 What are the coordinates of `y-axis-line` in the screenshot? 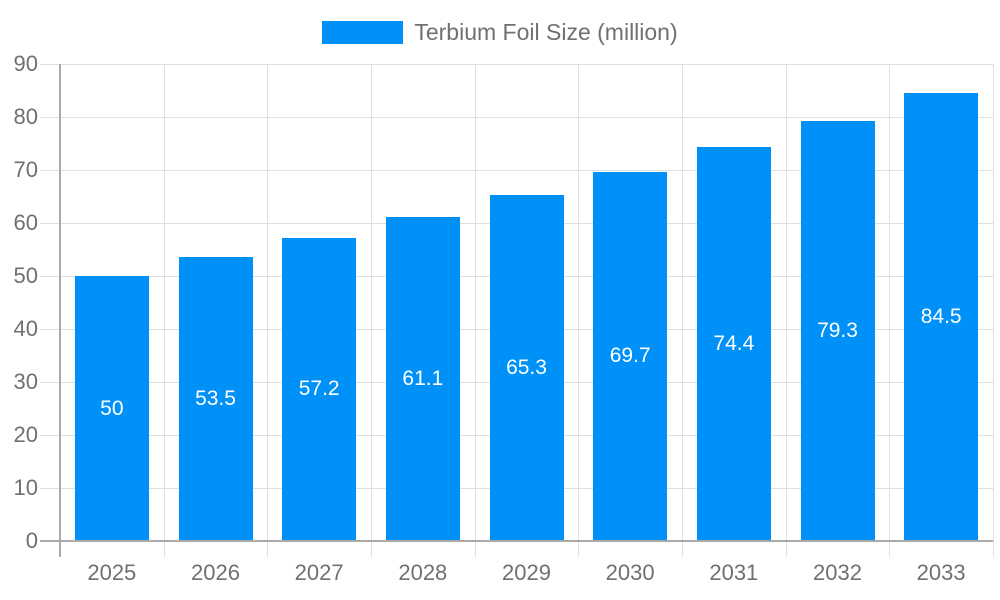 It's located at (60, 310).